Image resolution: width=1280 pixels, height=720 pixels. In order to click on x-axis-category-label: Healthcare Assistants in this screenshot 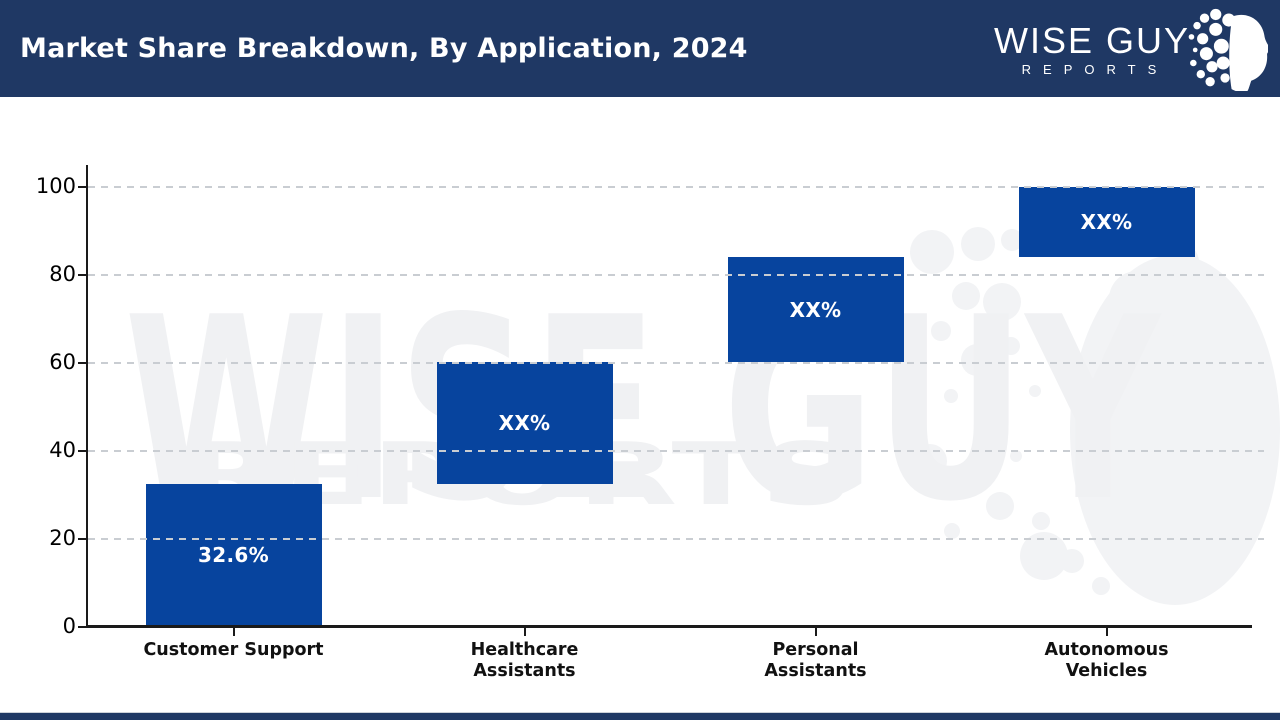, I will do `click(525, 661)`.